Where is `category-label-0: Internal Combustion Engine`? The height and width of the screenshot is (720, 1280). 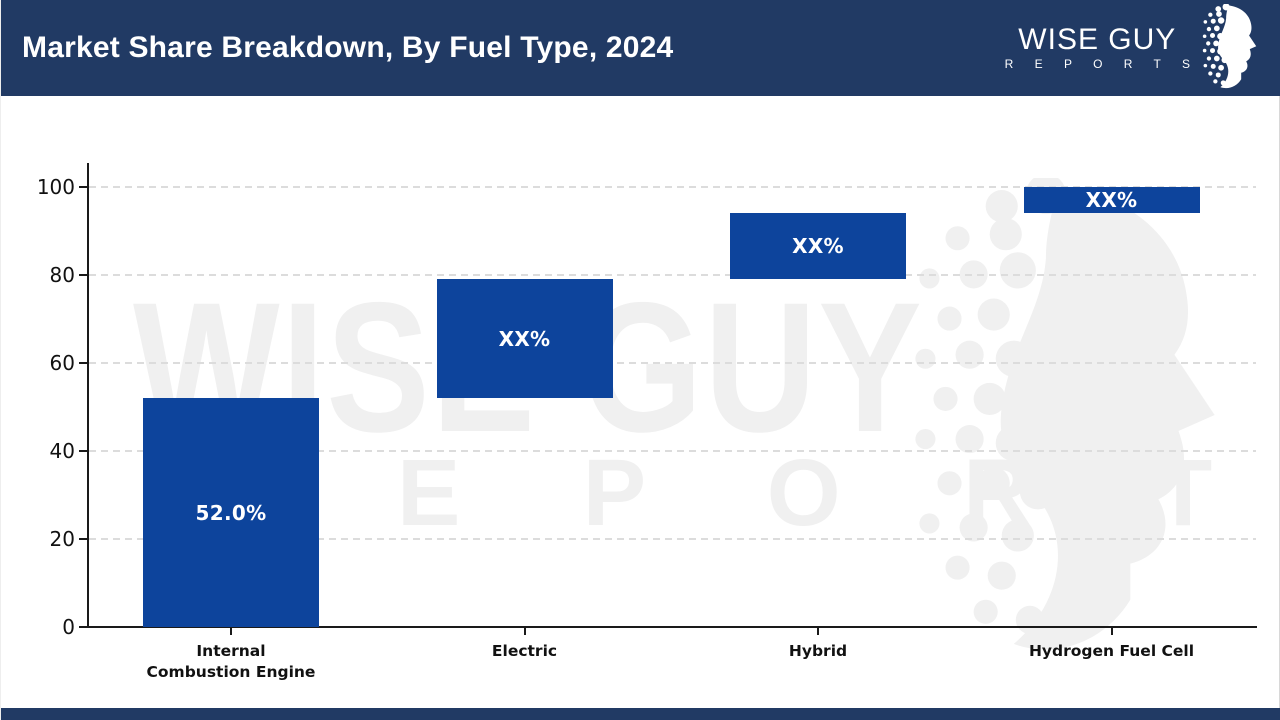
category-label-0: Internal Combustion Engine is located at coordinates (231, 662).